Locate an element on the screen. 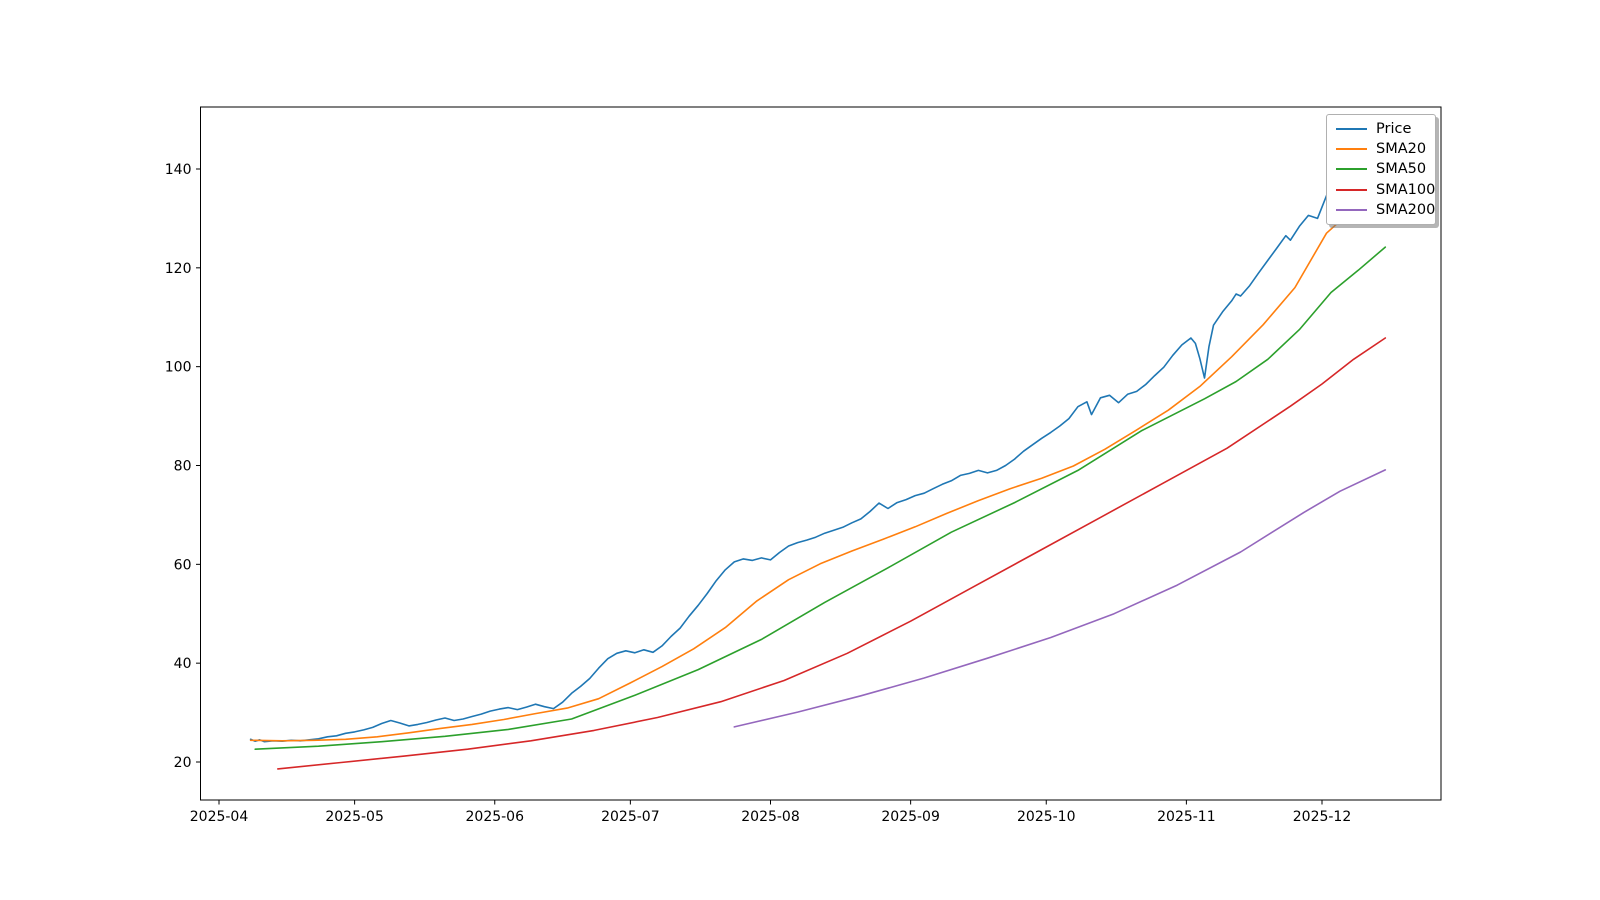 The height and width of the screenshot is (900, 1600). y-tick-label: 100 is located at coordinates (178, 368).